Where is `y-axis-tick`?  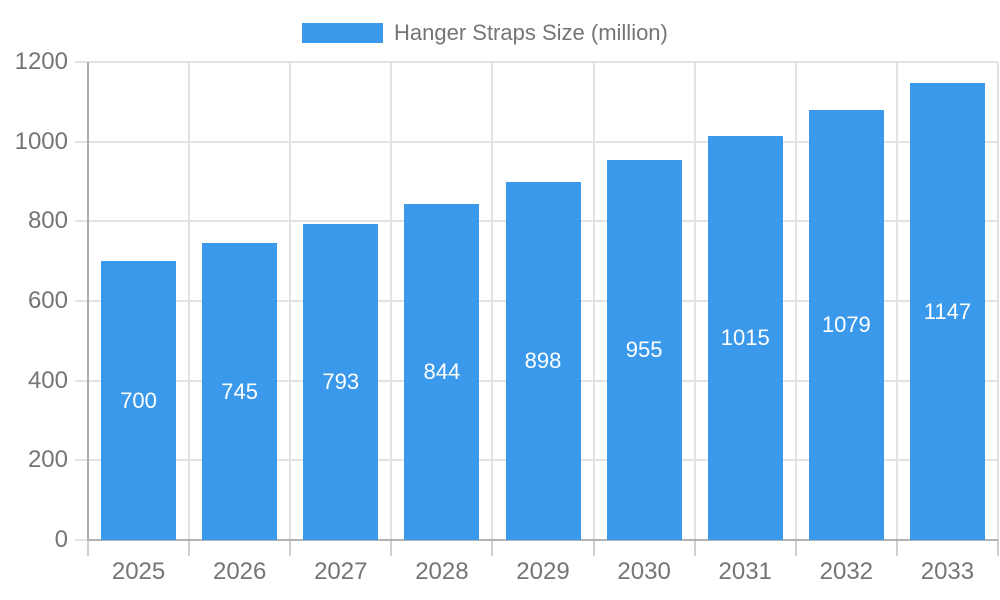 y-axis-tick is located at coordinates (81, 540).